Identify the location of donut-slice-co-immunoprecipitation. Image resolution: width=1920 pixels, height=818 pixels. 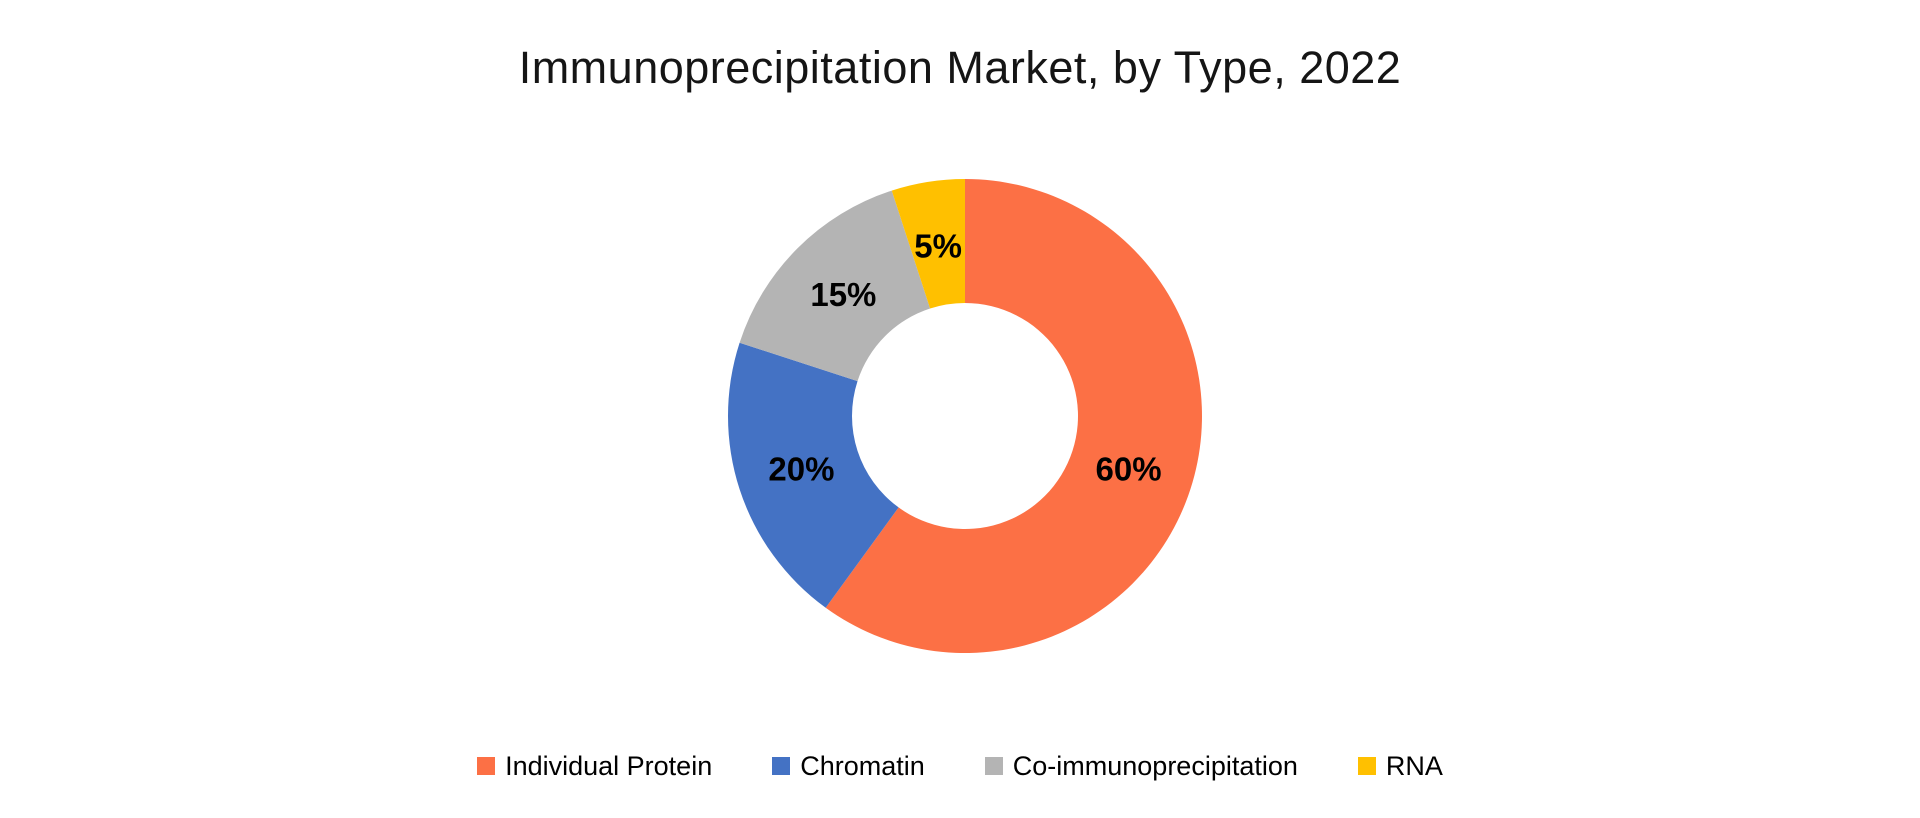
(835, 286).